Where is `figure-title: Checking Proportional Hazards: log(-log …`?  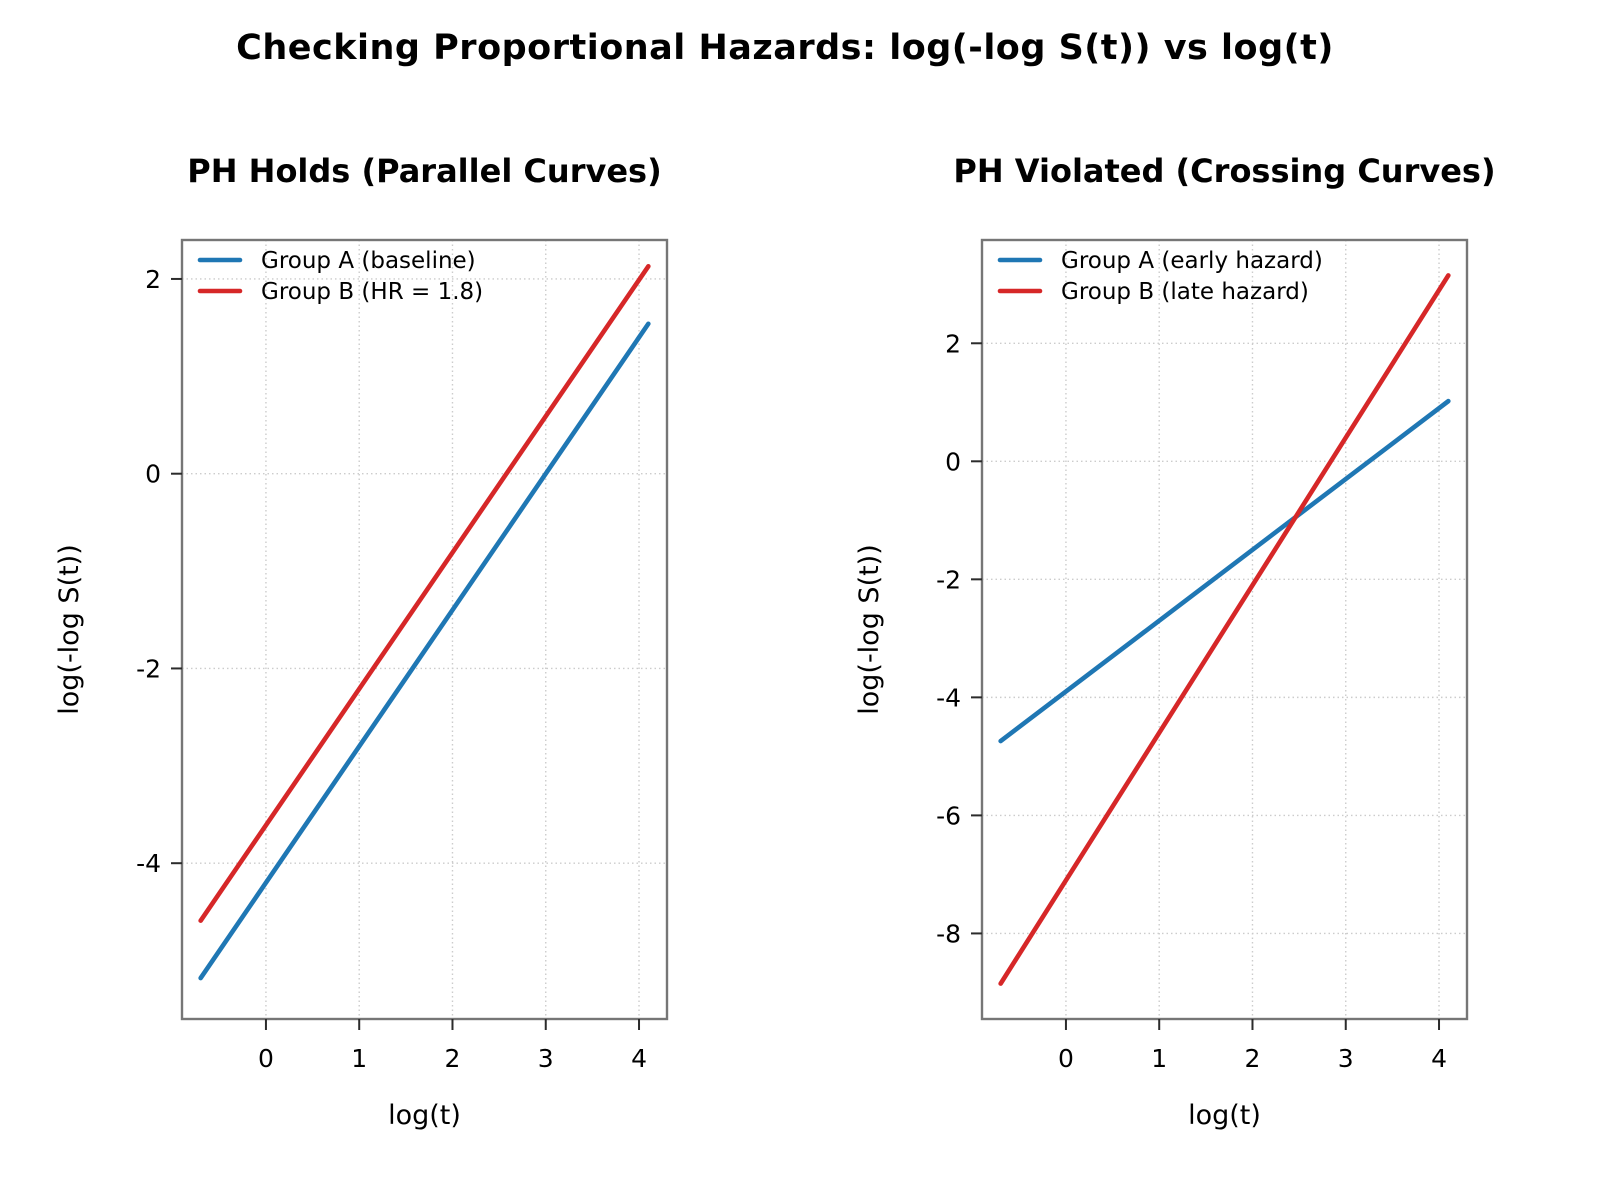
figure-title: Checking Proportional Hazards: log(-log … is located at coordinates (785, 48).